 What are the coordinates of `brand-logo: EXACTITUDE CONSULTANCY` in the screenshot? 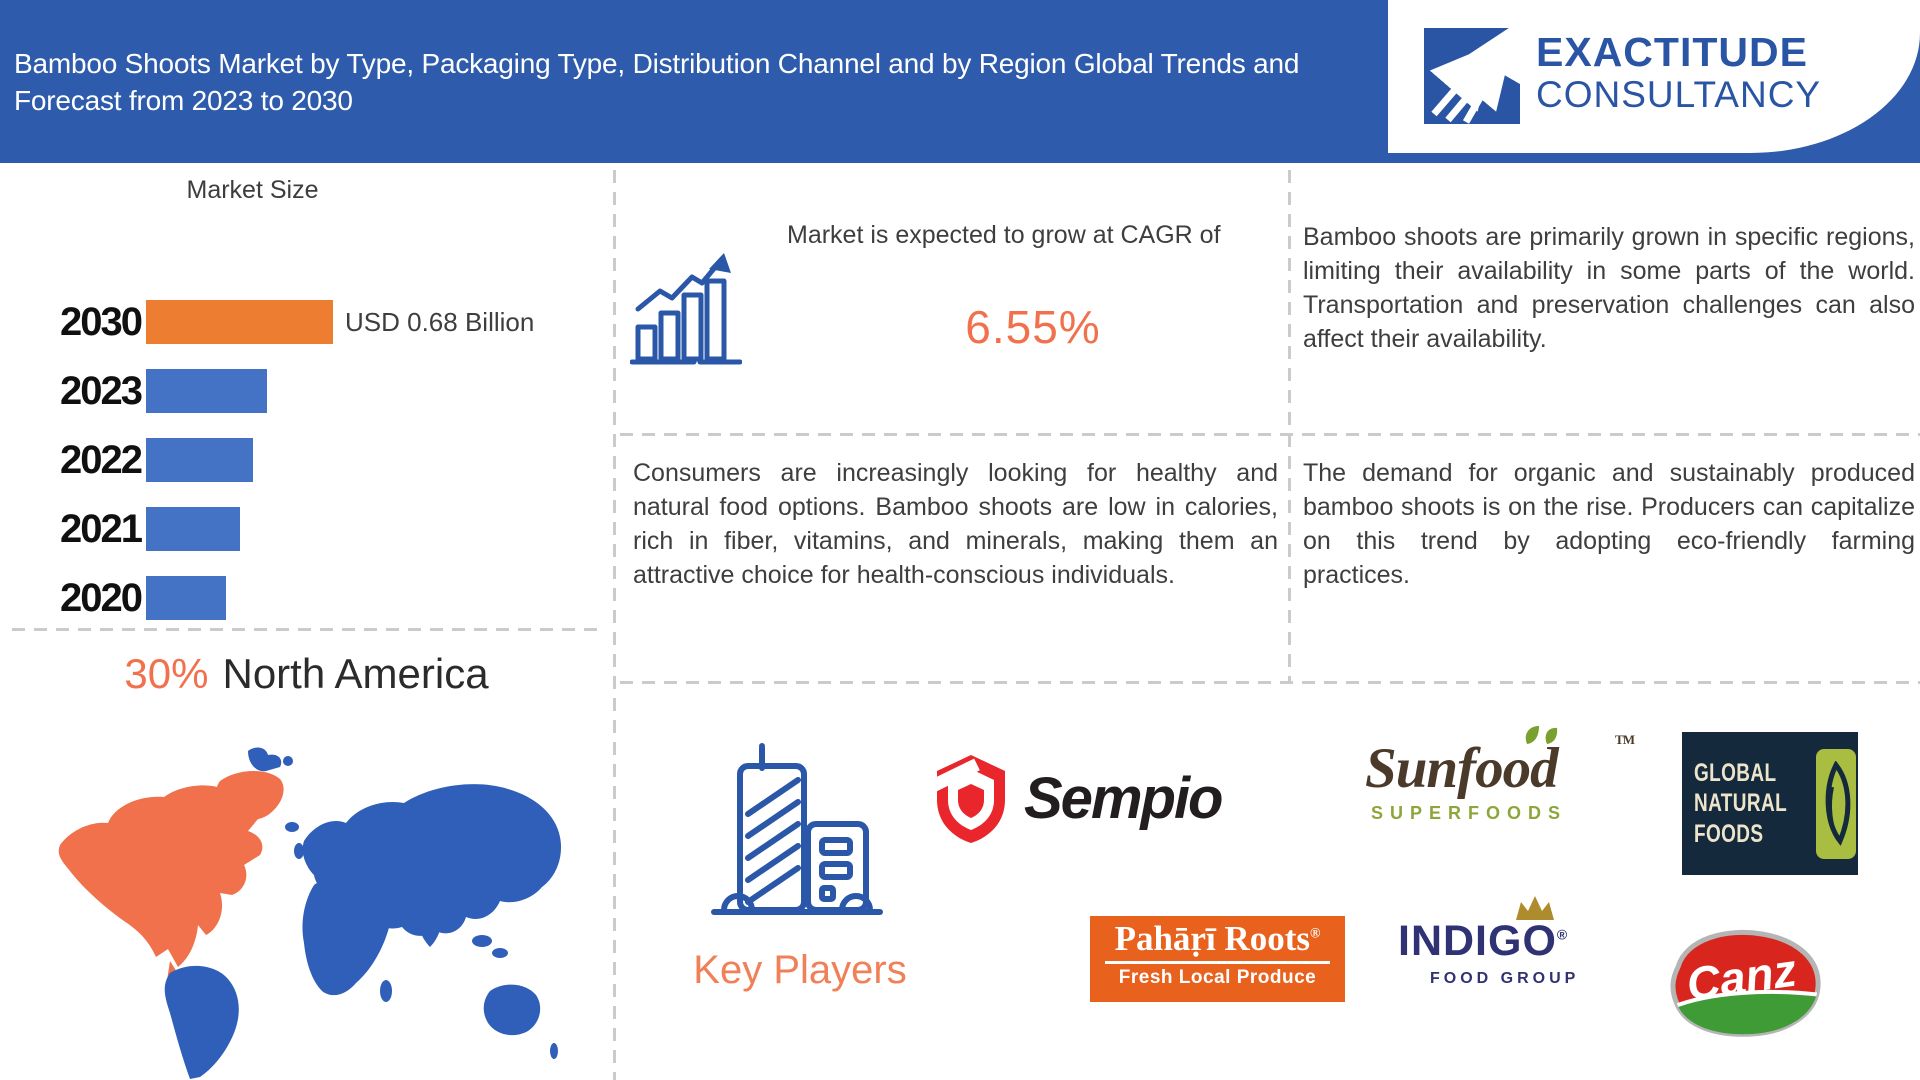 It's located at (1654, 76).